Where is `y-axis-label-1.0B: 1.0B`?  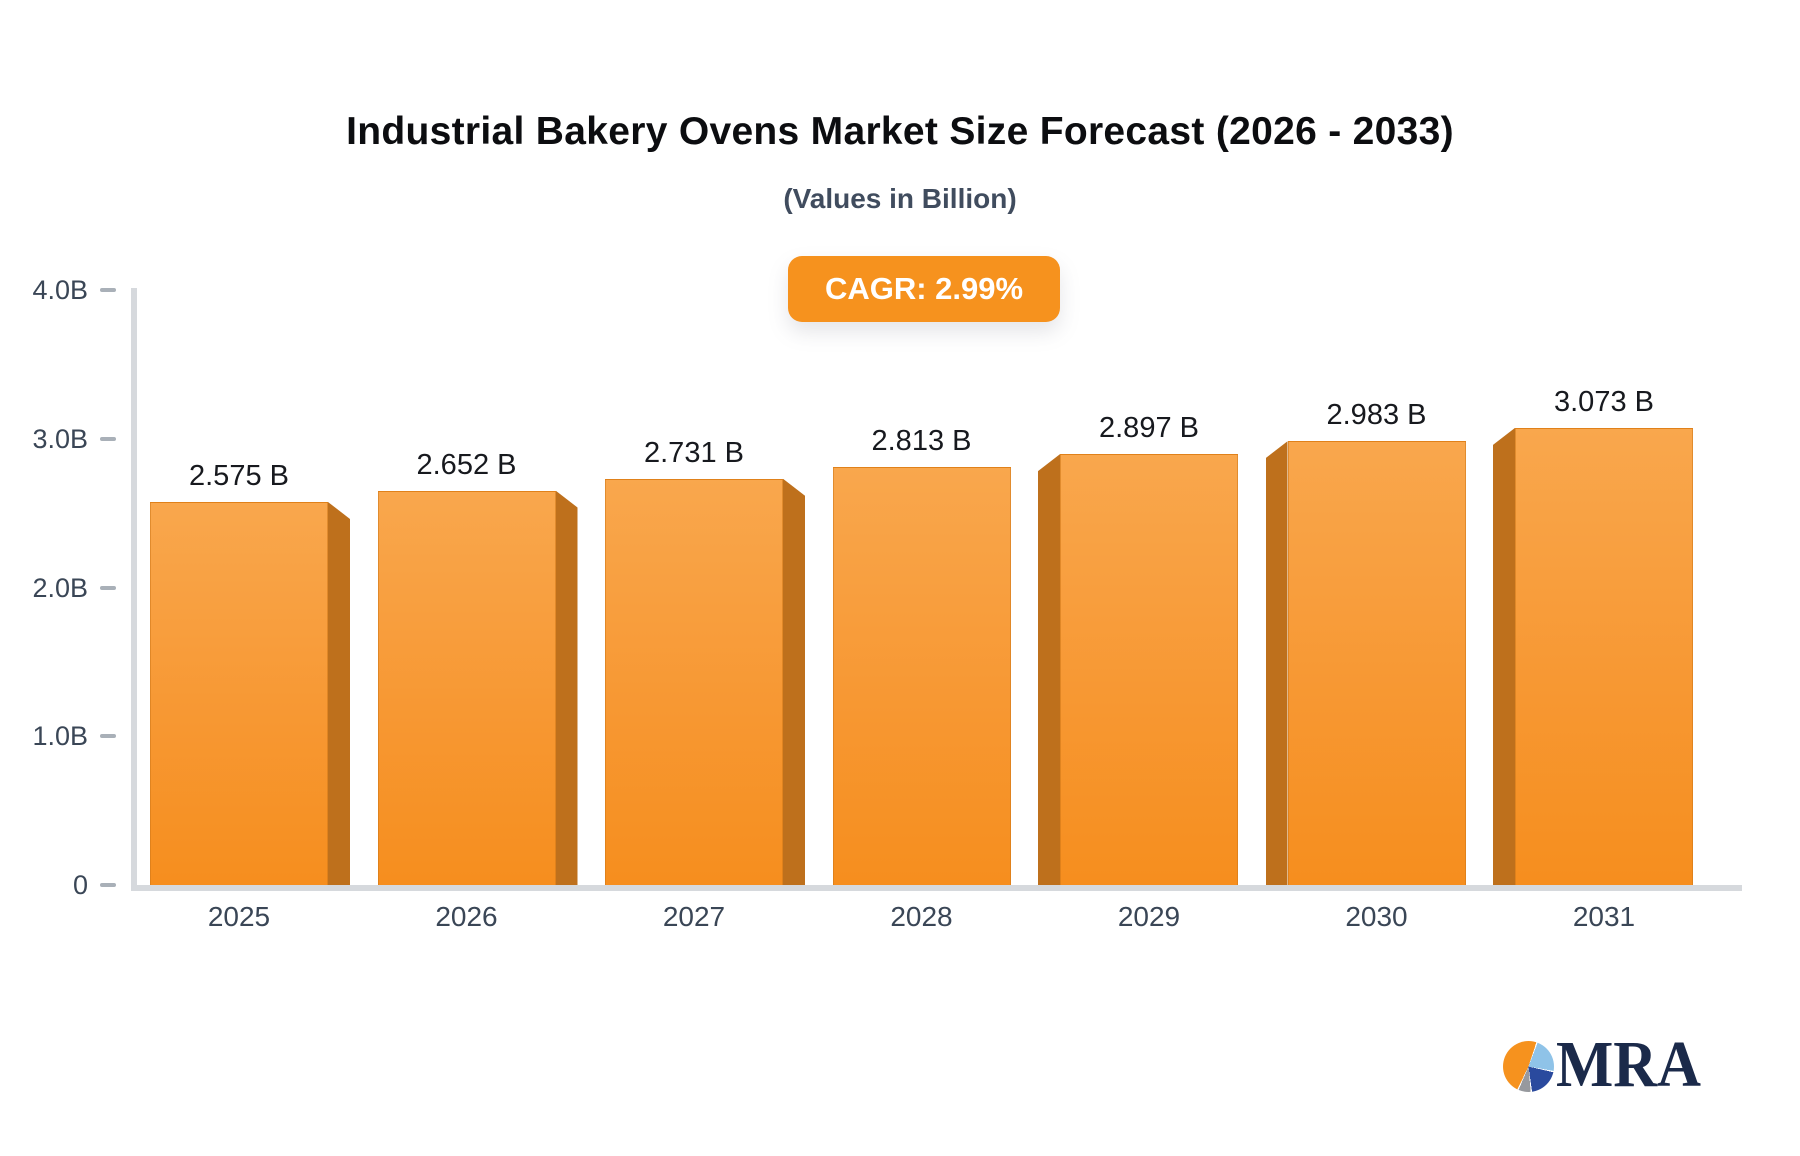
y-axis-label-1.0B: 1.0B is located at coordinates (60, 736).